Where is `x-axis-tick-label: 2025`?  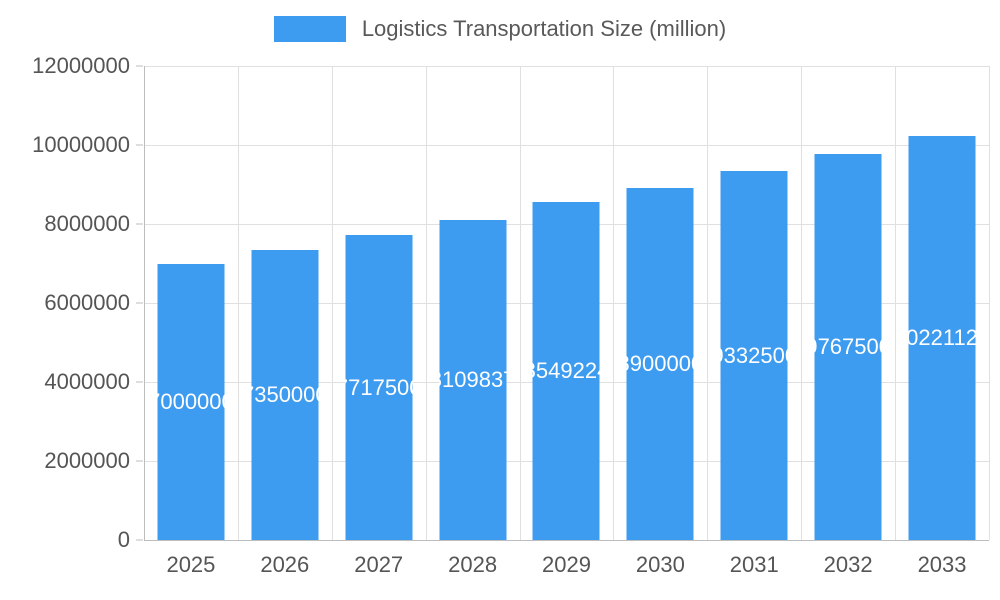
x-axis-tick-label: 2025 is located at coordinates (191, 564).